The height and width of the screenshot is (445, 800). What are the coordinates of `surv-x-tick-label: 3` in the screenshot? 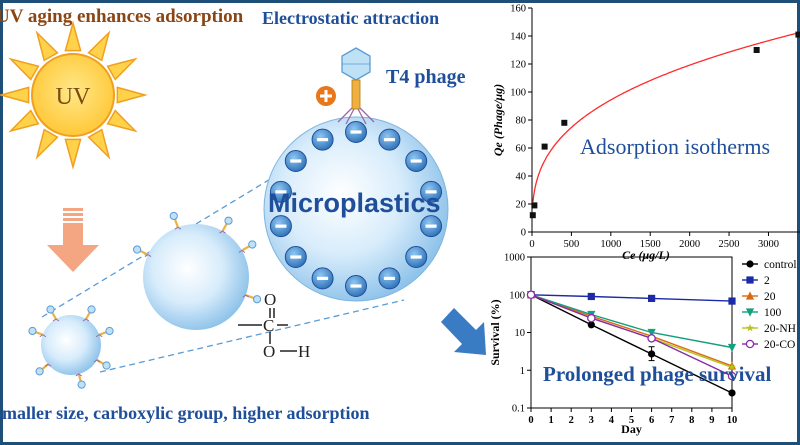 It's located at (591, 420).